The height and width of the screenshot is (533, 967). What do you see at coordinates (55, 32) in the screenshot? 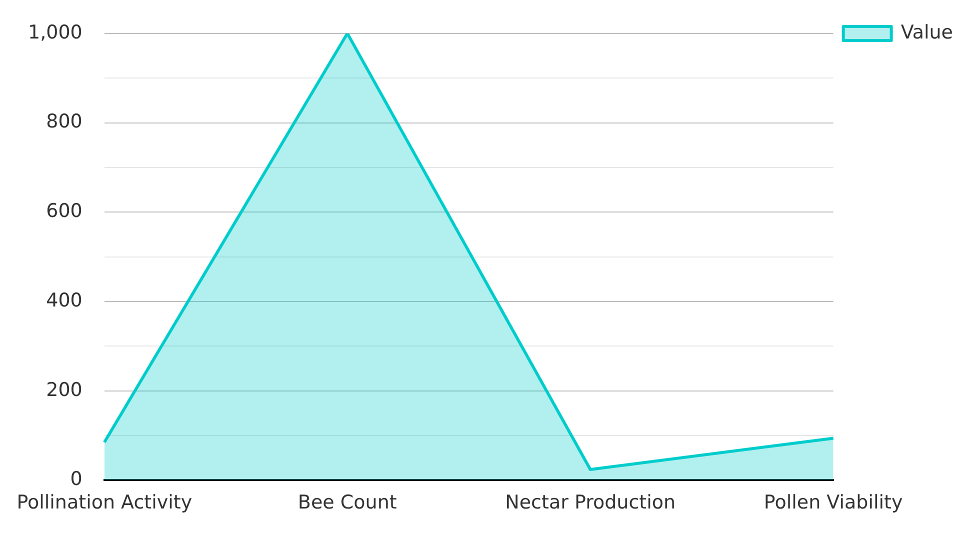
I see `y-tick-label: 1,000` at bounding box center [55, 32].